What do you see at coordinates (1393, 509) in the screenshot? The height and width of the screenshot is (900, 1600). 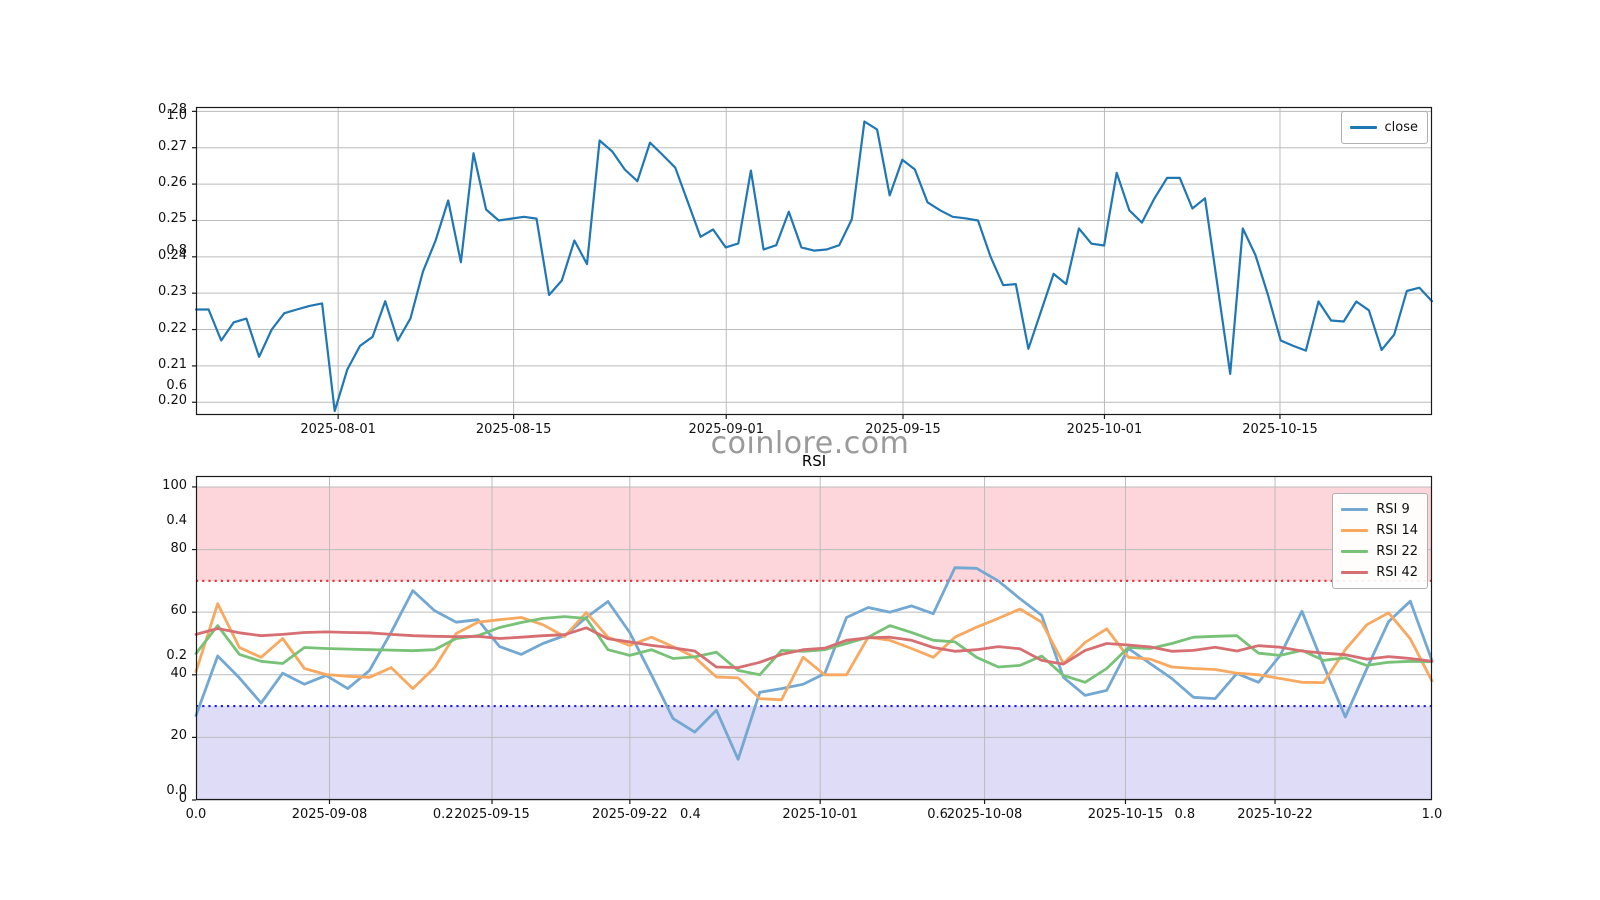 I see `legend-label: RSI 9` at bounding box center [1393, 509].